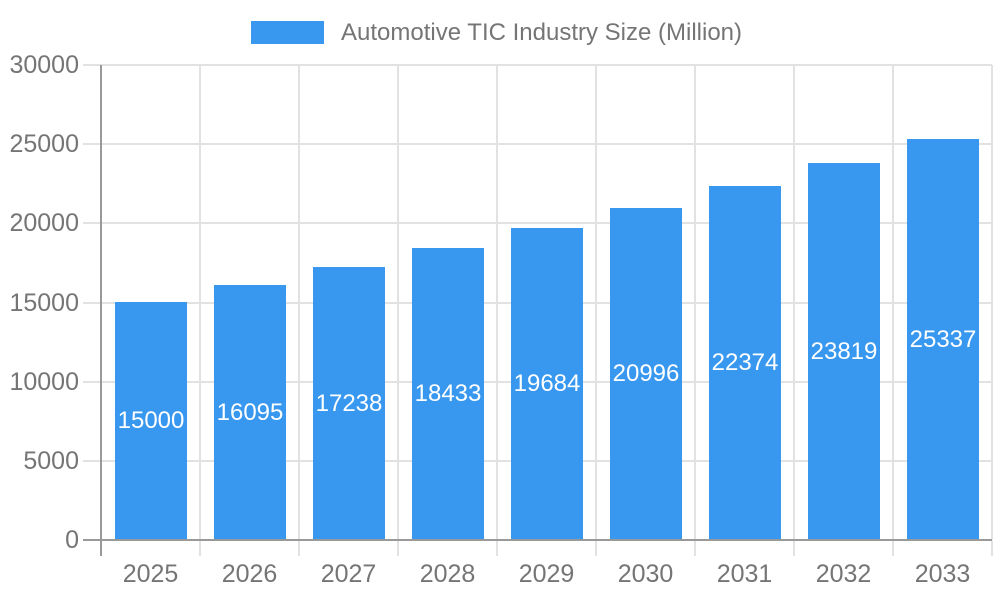 The image size is (1000, 600). I want to click on x-axis-label: 2026, so click(249, 574).